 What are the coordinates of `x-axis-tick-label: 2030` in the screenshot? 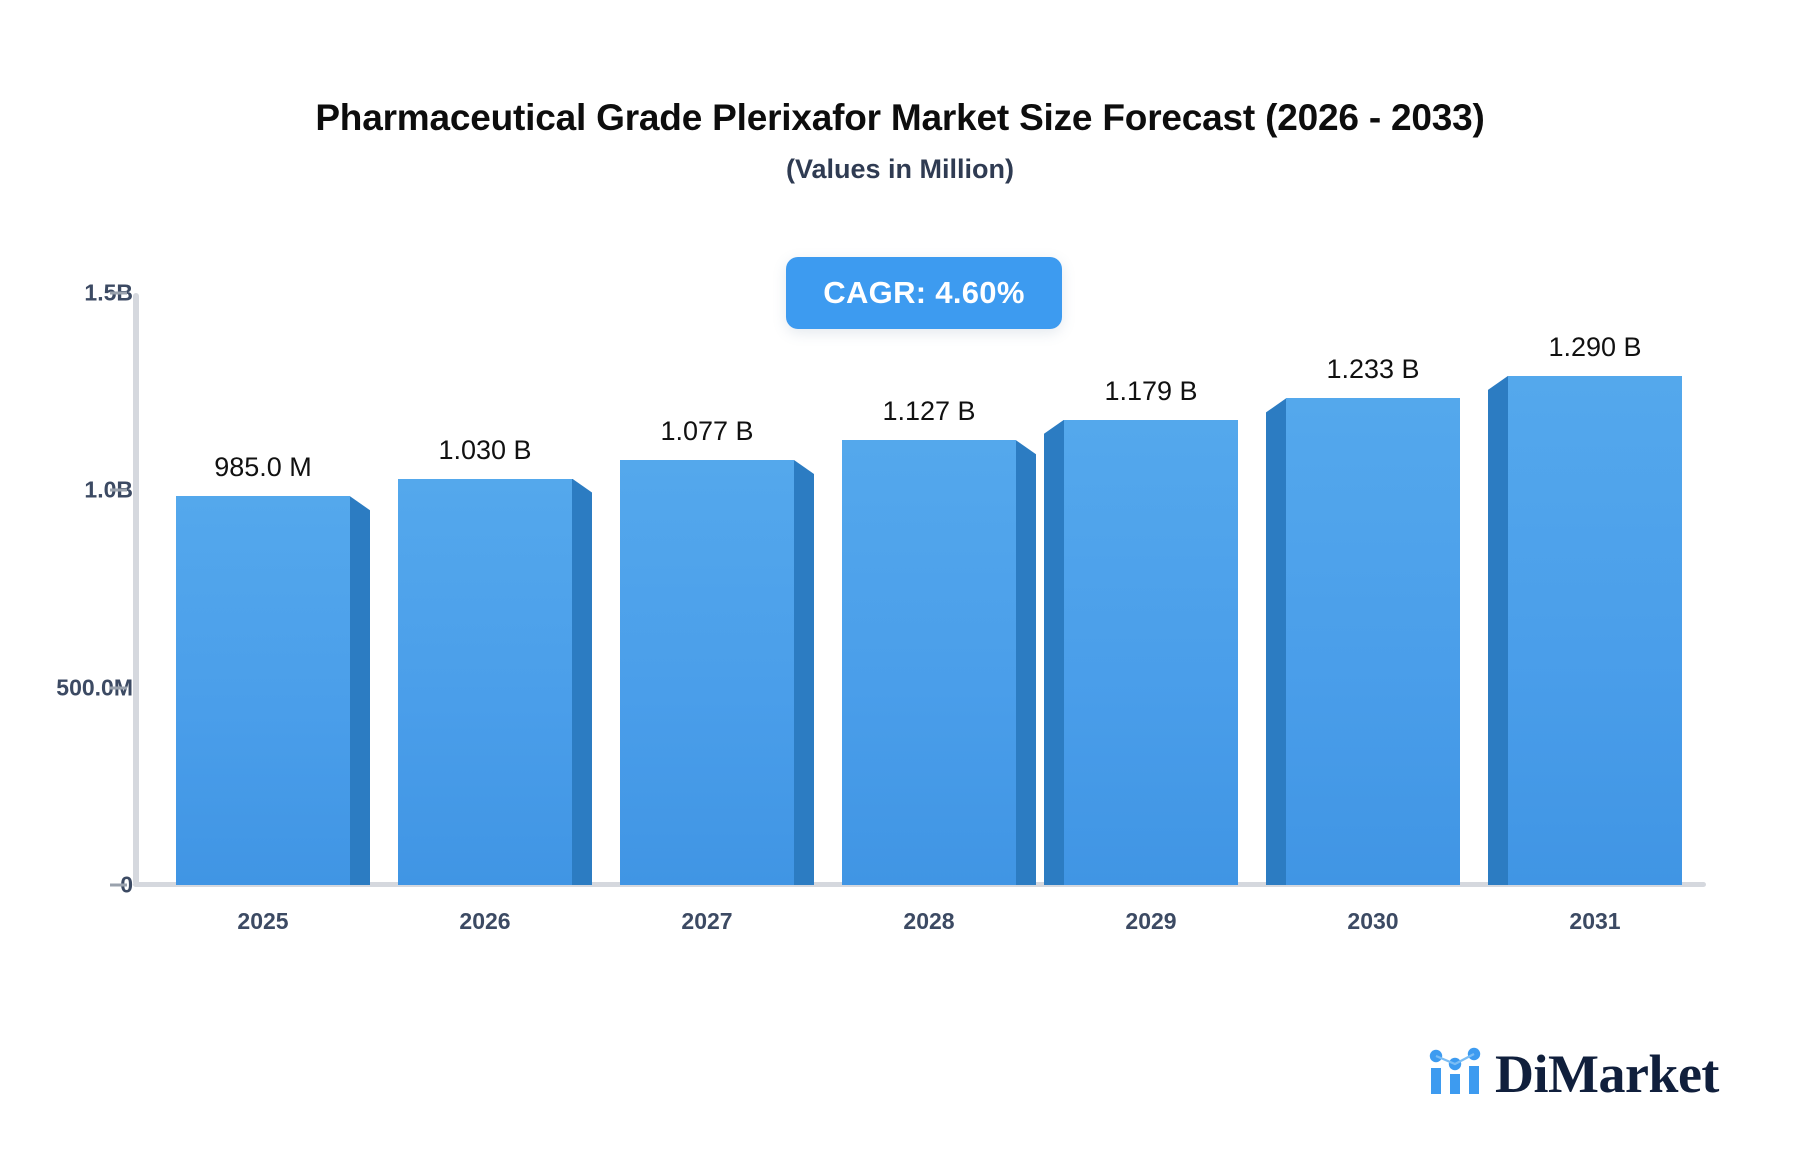 It's located at (1373, 921).